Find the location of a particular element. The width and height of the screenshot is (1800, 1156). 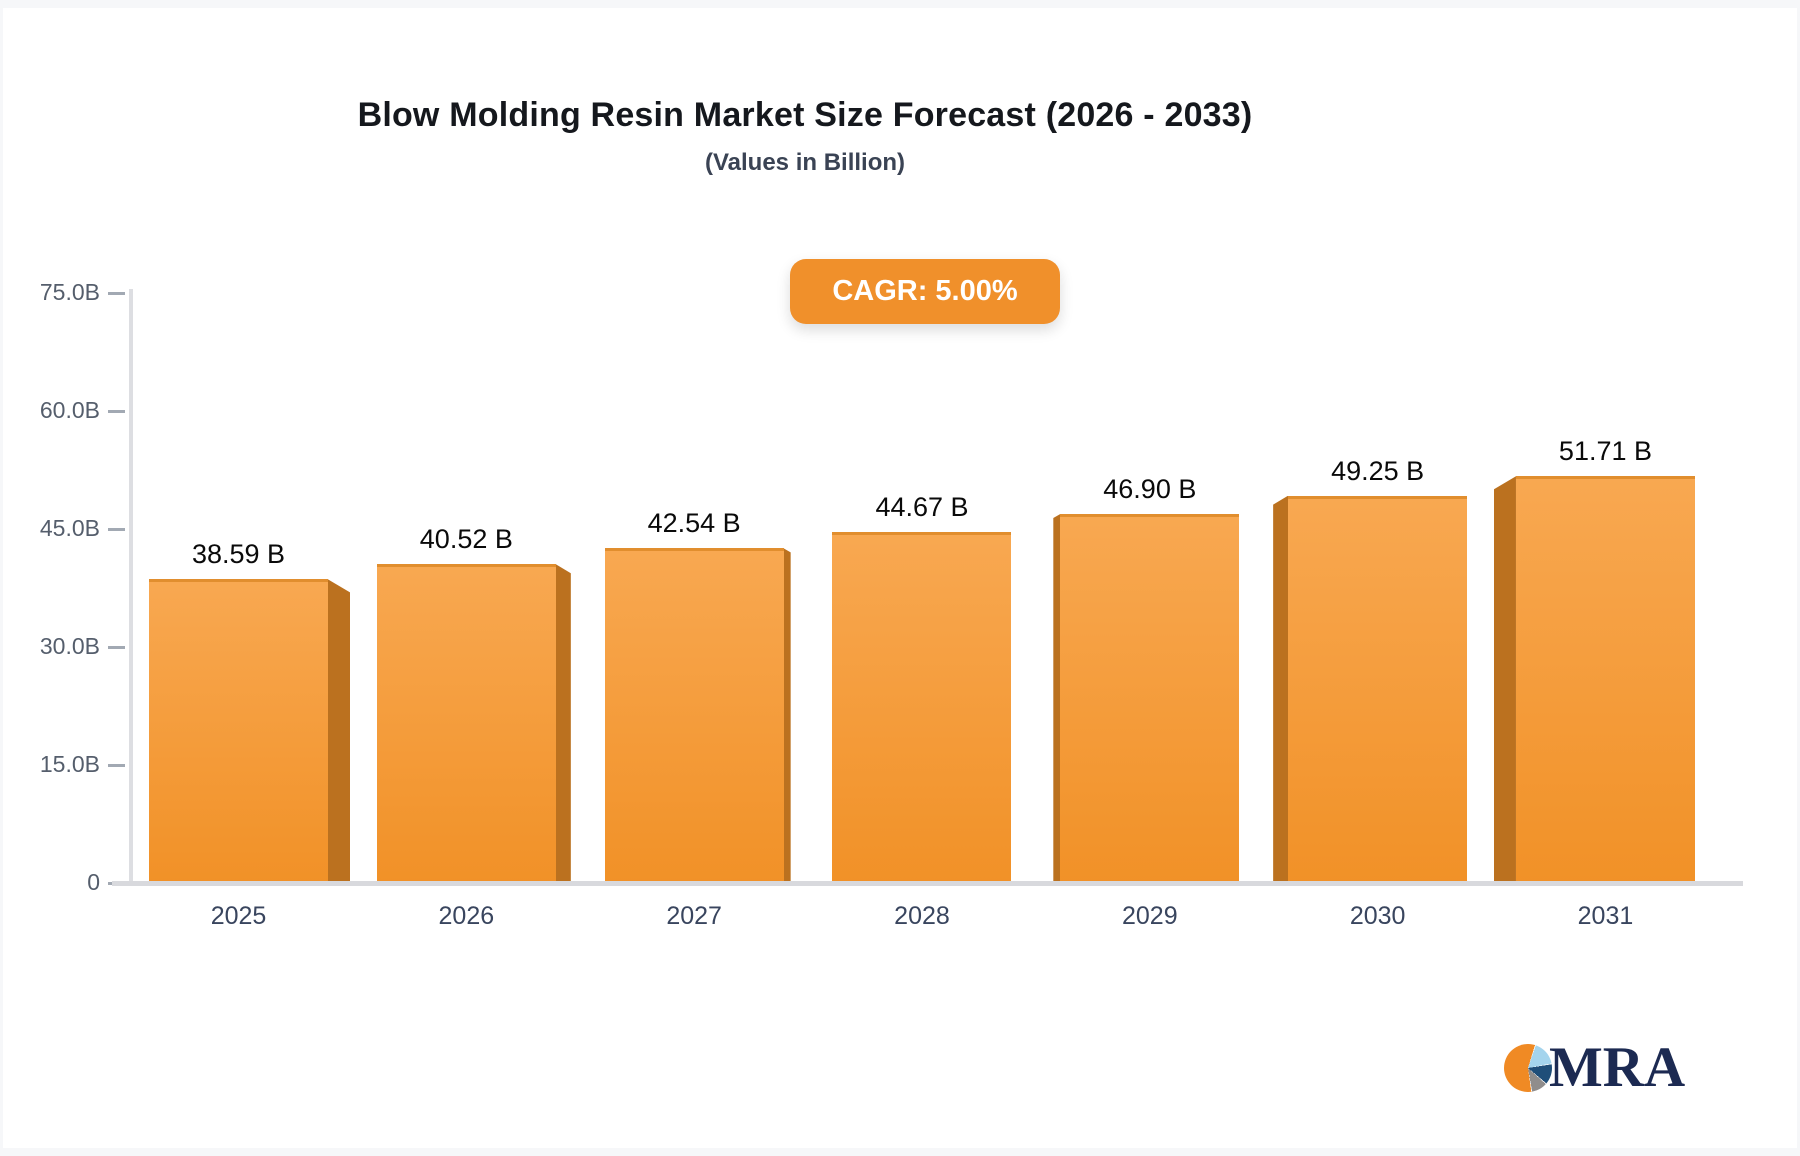

y-axis-tick-label: 0 is located at coordinates (93, 882).